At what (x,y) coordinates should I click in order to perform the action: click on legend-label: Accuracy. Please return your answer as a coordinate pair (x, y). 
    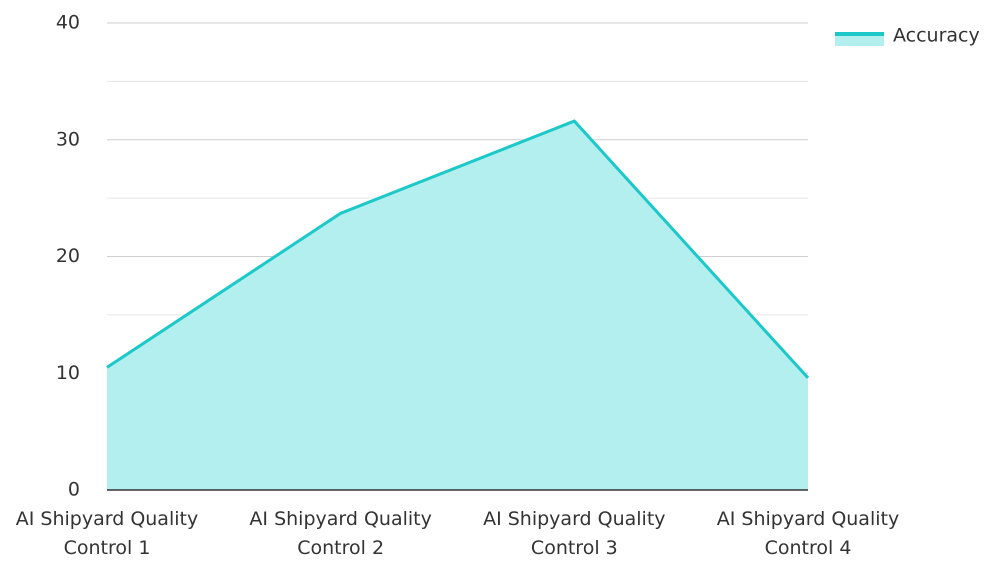
    Looking at the image, I should click on (936, 36).